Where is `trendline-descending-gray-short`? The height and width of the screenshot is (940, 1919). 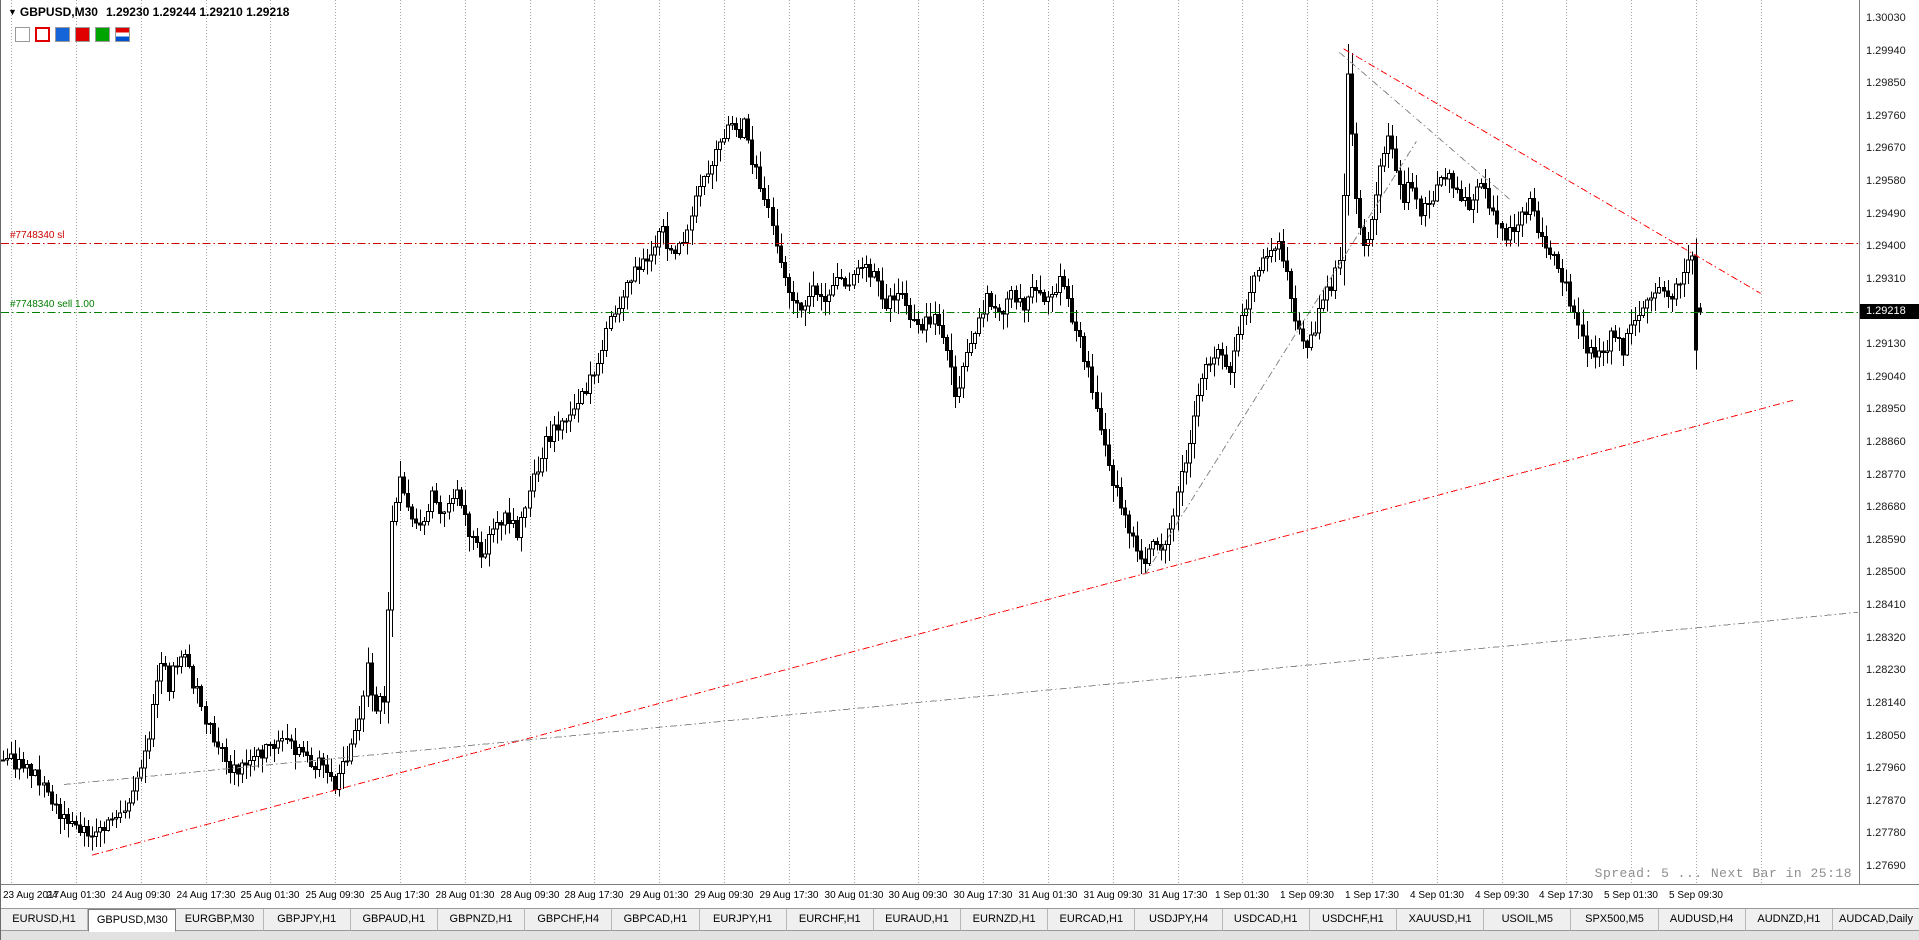
trendline-descending-gray-short is located at coordinates (1424, 126).